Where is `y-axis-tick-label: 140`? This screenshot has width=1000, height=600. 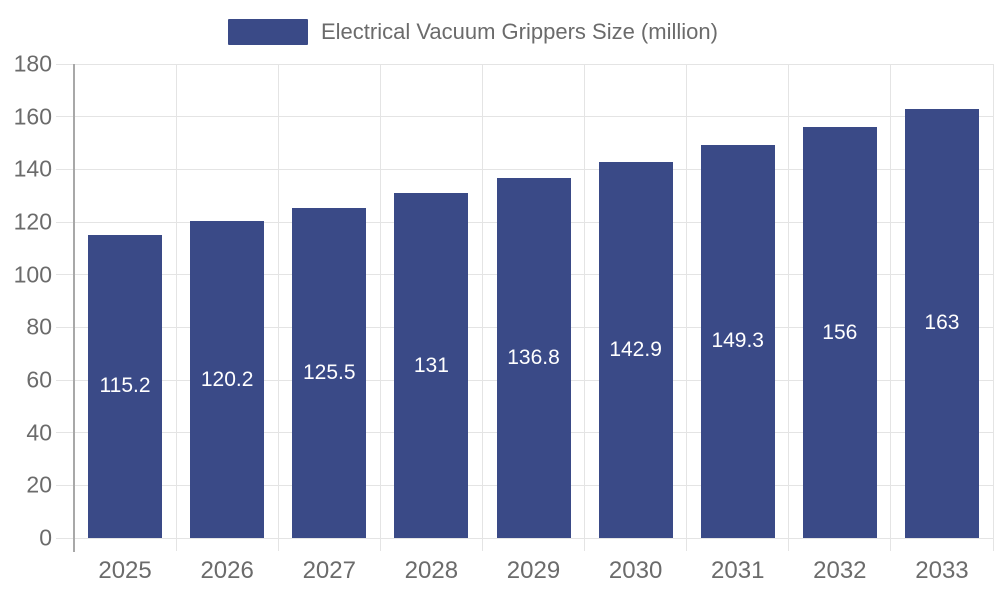 y-axis-tick-label: 140 is located at coordinates (32, 168).